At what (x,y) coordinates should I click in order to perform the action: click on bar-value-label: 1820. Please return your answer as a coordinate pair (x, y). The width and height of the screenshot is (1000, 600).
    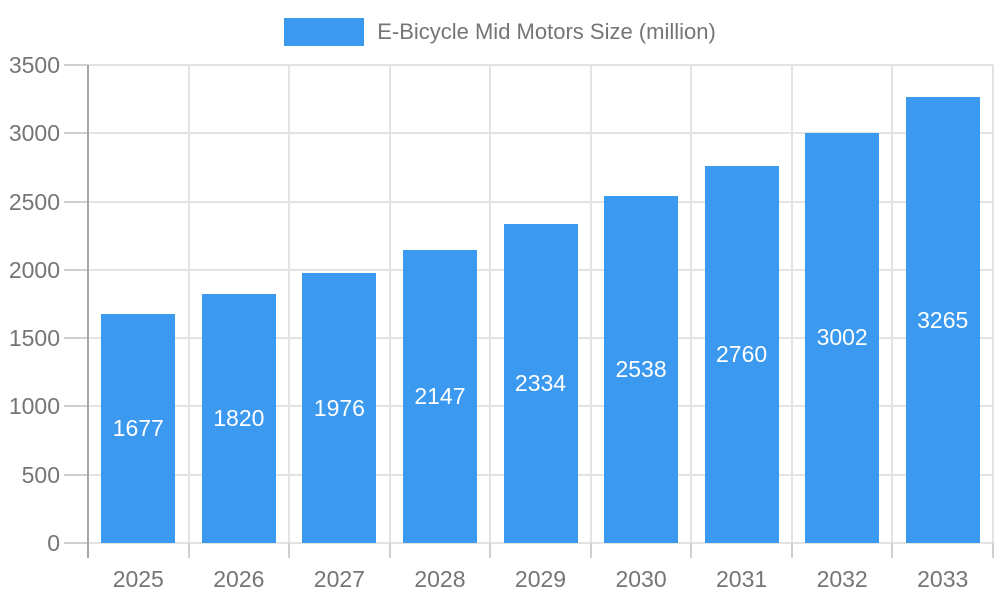
    Looking at the image, I should click on (239, 418).